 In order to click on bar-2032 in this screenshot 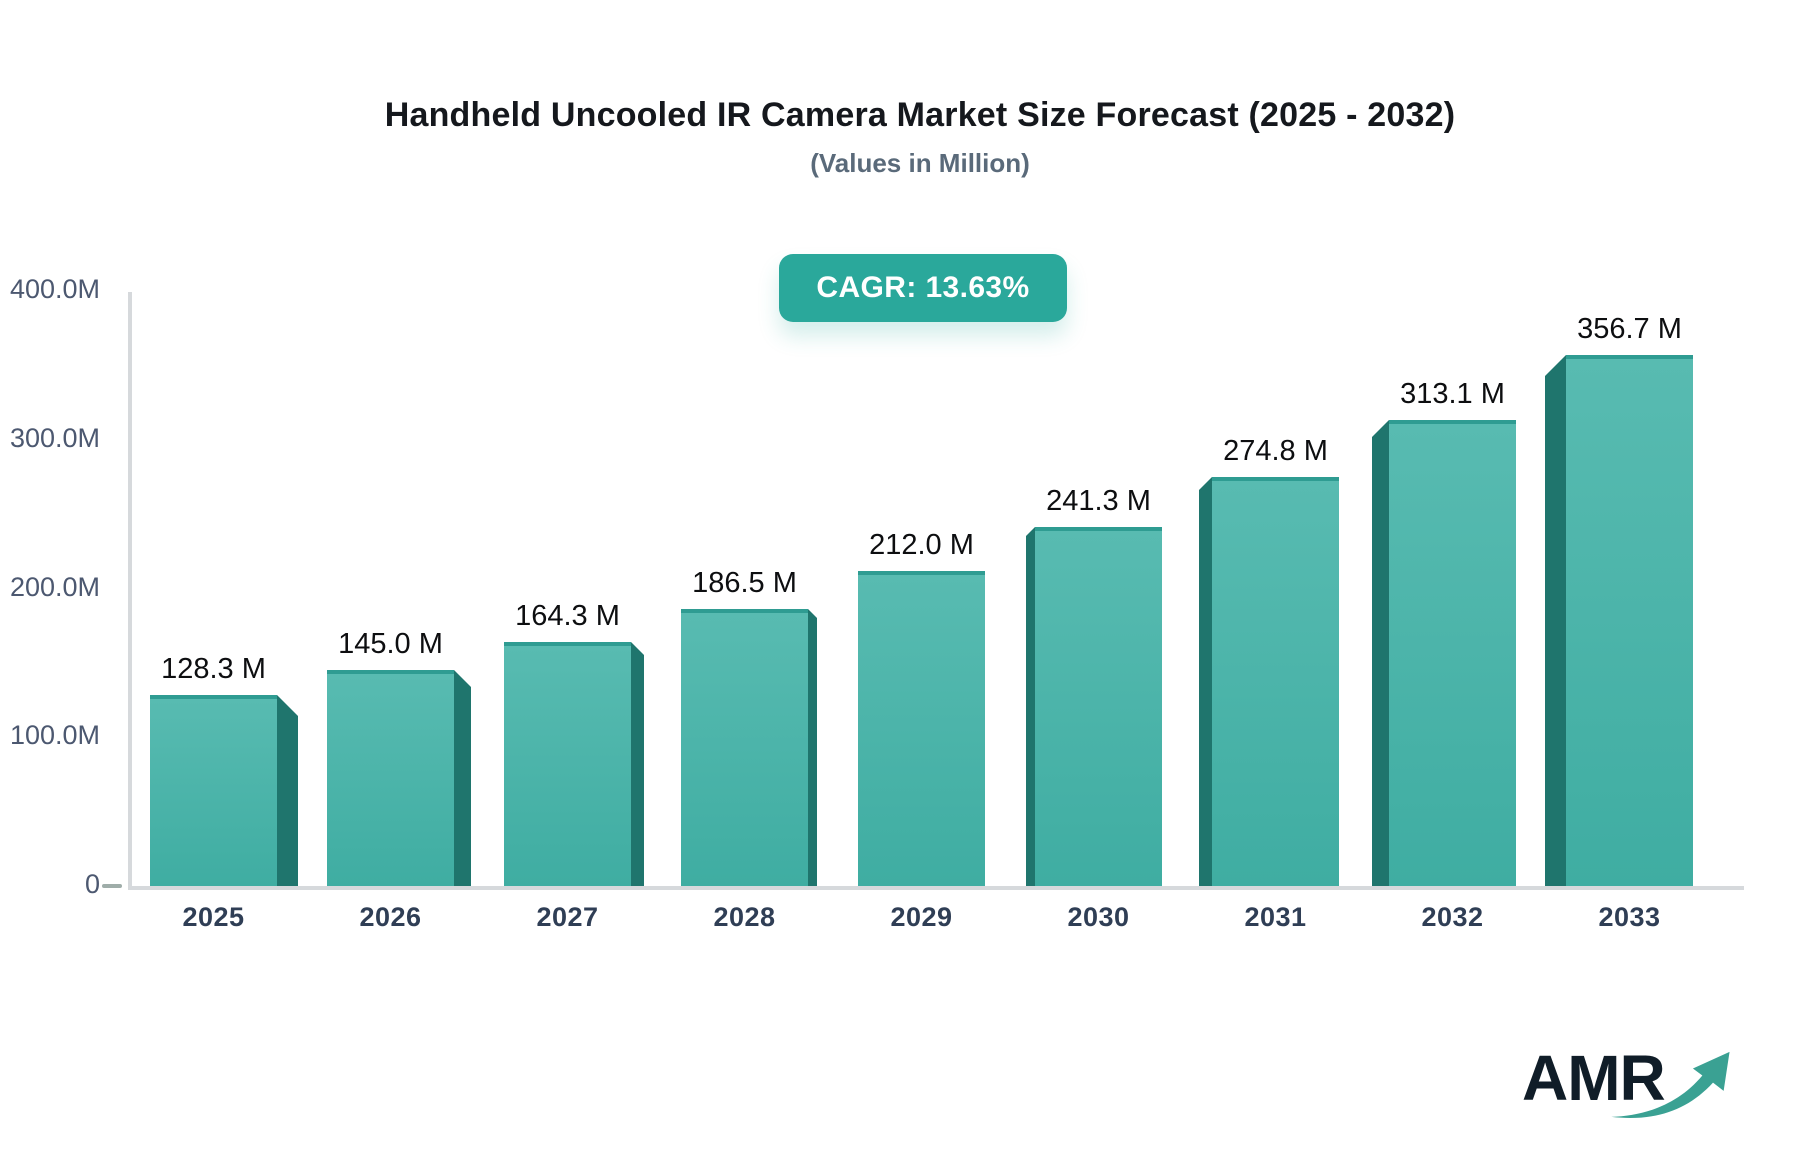, I will do `click(1452, 653)`.